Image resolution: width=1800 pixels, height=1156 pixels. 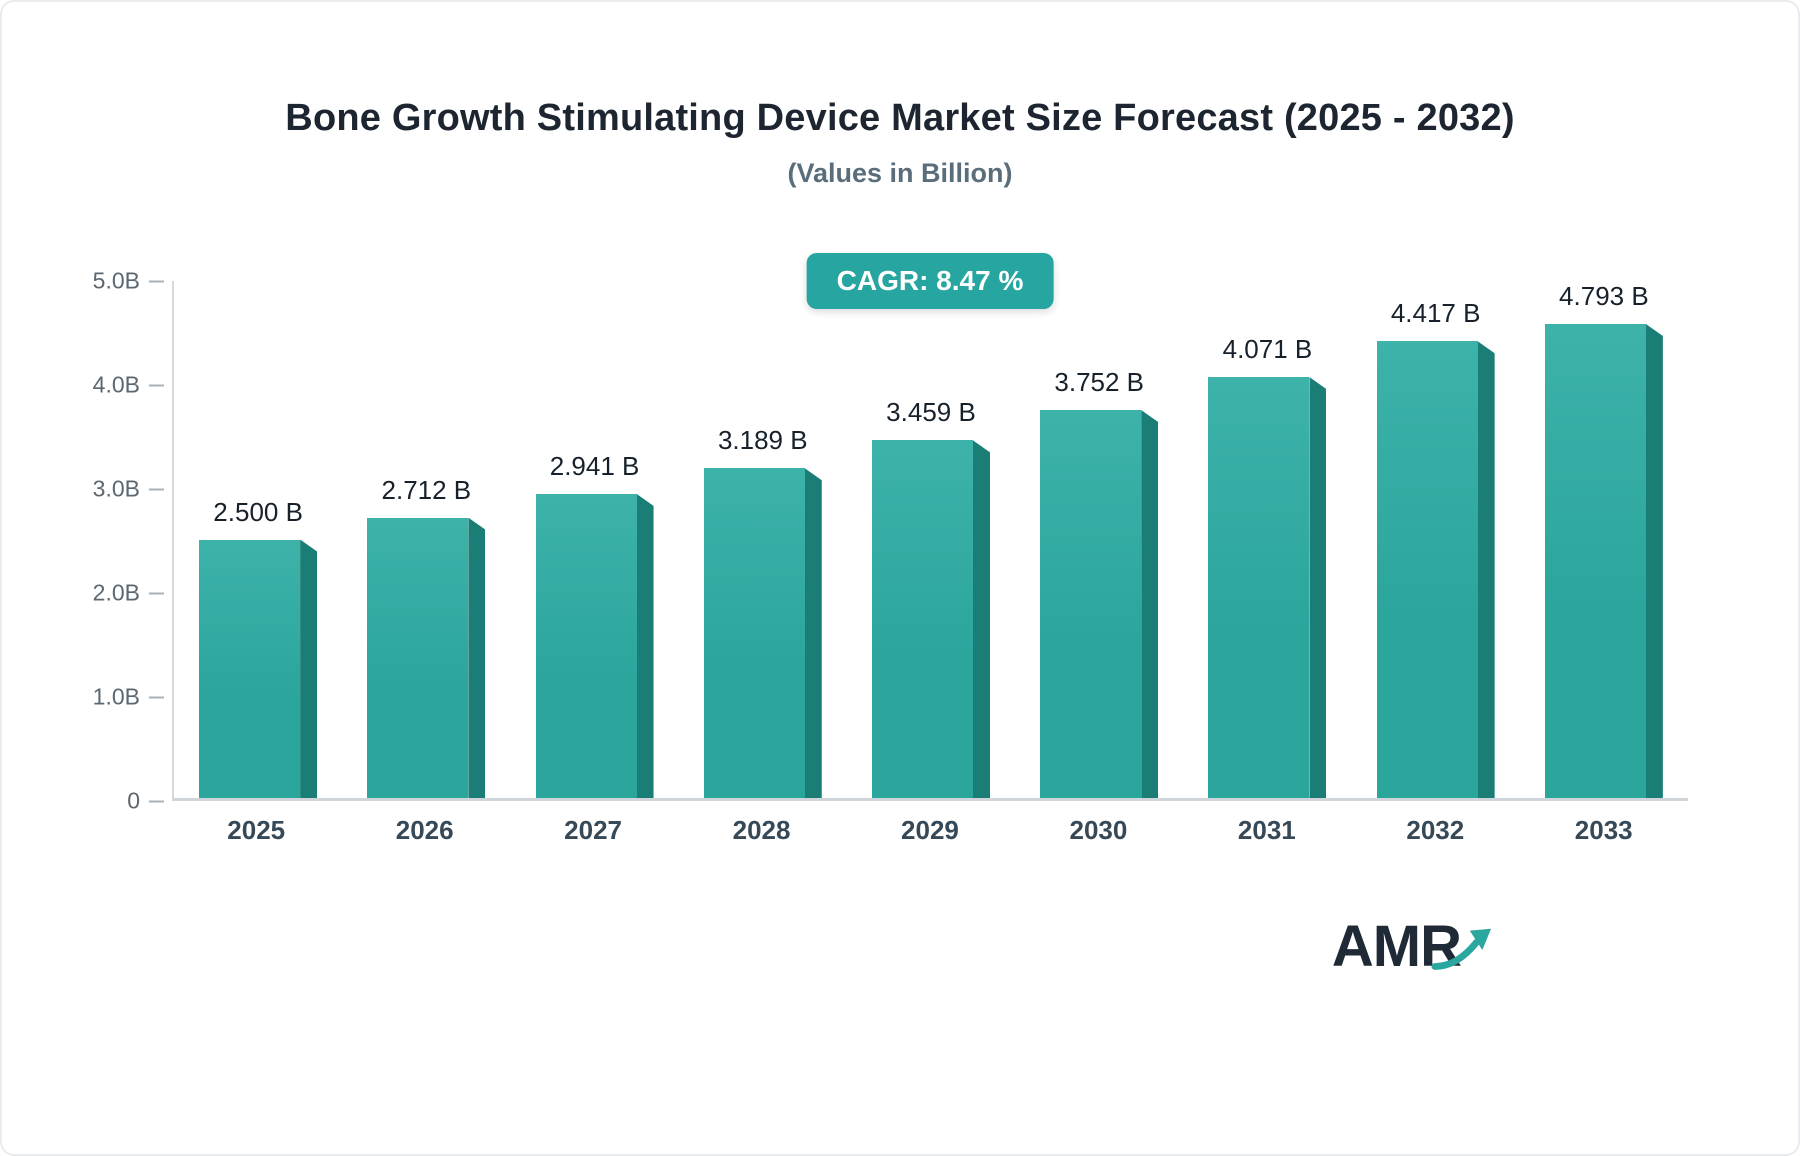 I want to click on y-axis-label: 3.0B, so click(x=116, y=488).